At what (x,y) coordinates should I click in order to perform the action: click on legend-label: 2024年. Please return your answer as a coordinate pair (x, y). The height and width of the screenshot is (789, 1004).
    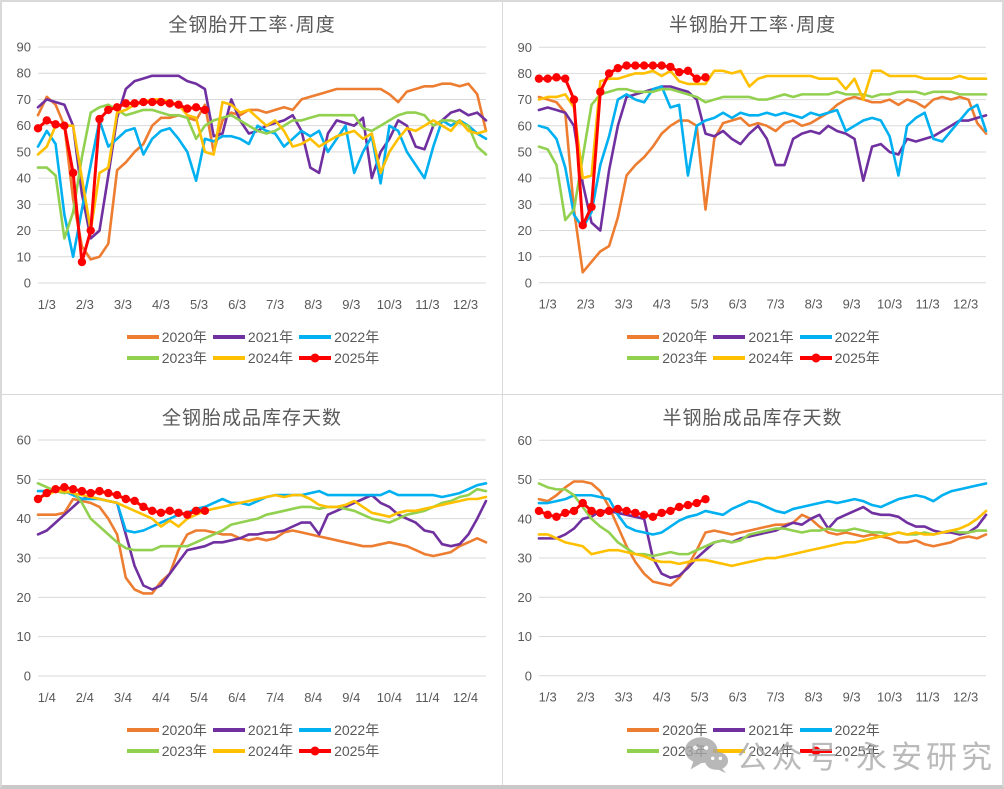
    Looking at the image, I should click on (771, 751).